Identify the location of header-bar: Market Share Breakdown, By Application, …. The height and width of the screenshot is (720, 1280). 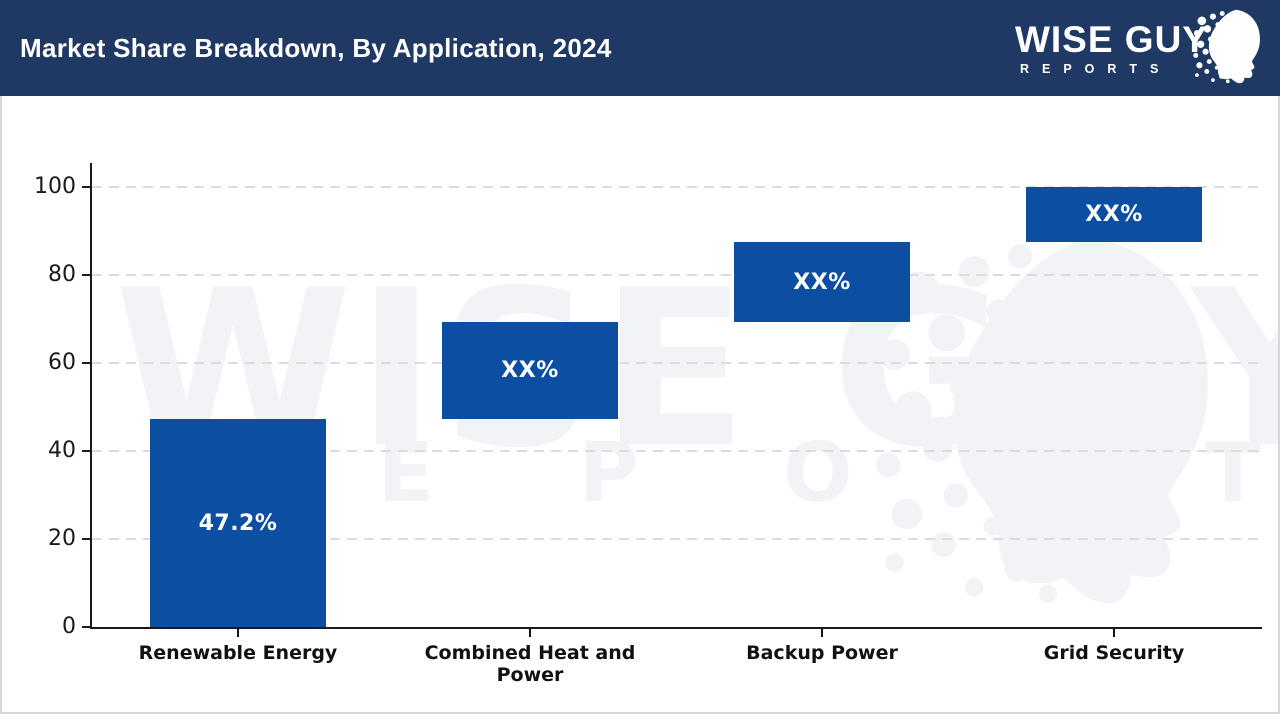
(640, 48).